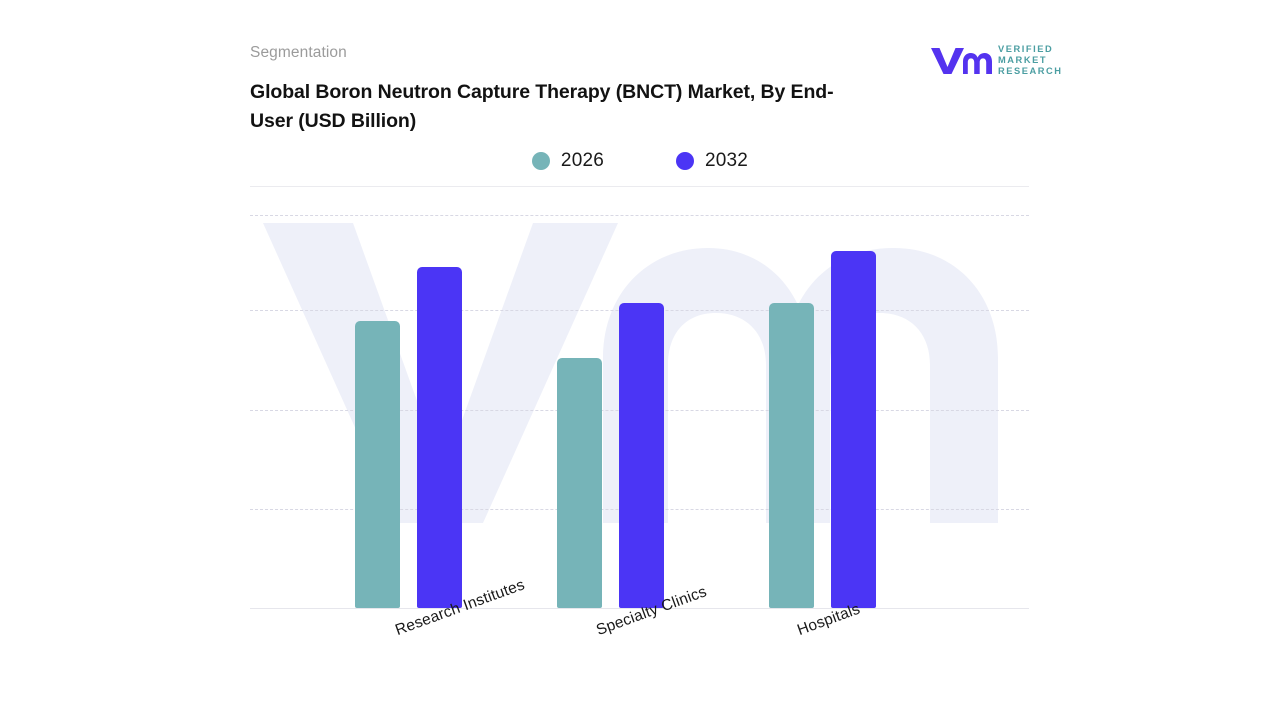  What do you see at coordinates (639, 608) in the screenshot?
I see `x-axis-line` at bounding box center [639, 608].